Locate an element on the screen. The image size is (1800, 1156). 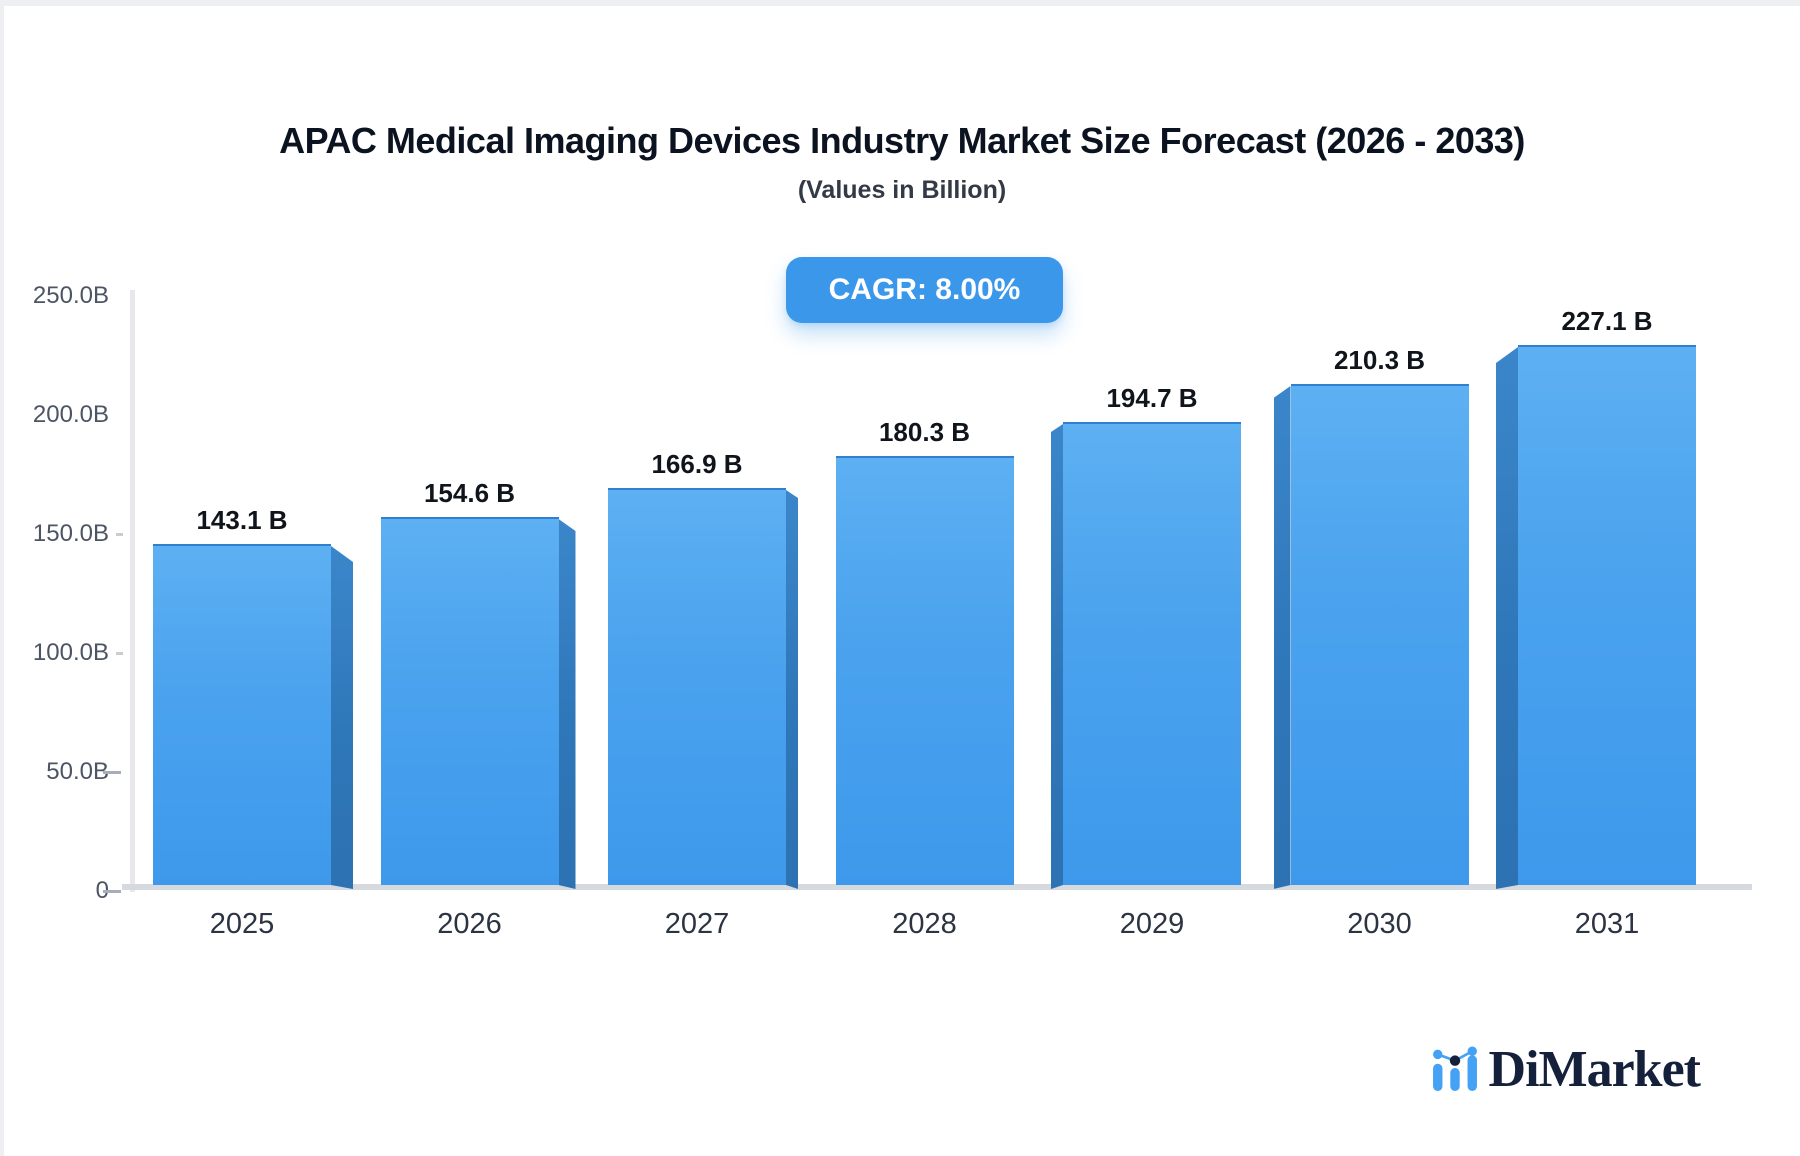
bar-2031: 227.1 B is located at coordinates (1607, 595).